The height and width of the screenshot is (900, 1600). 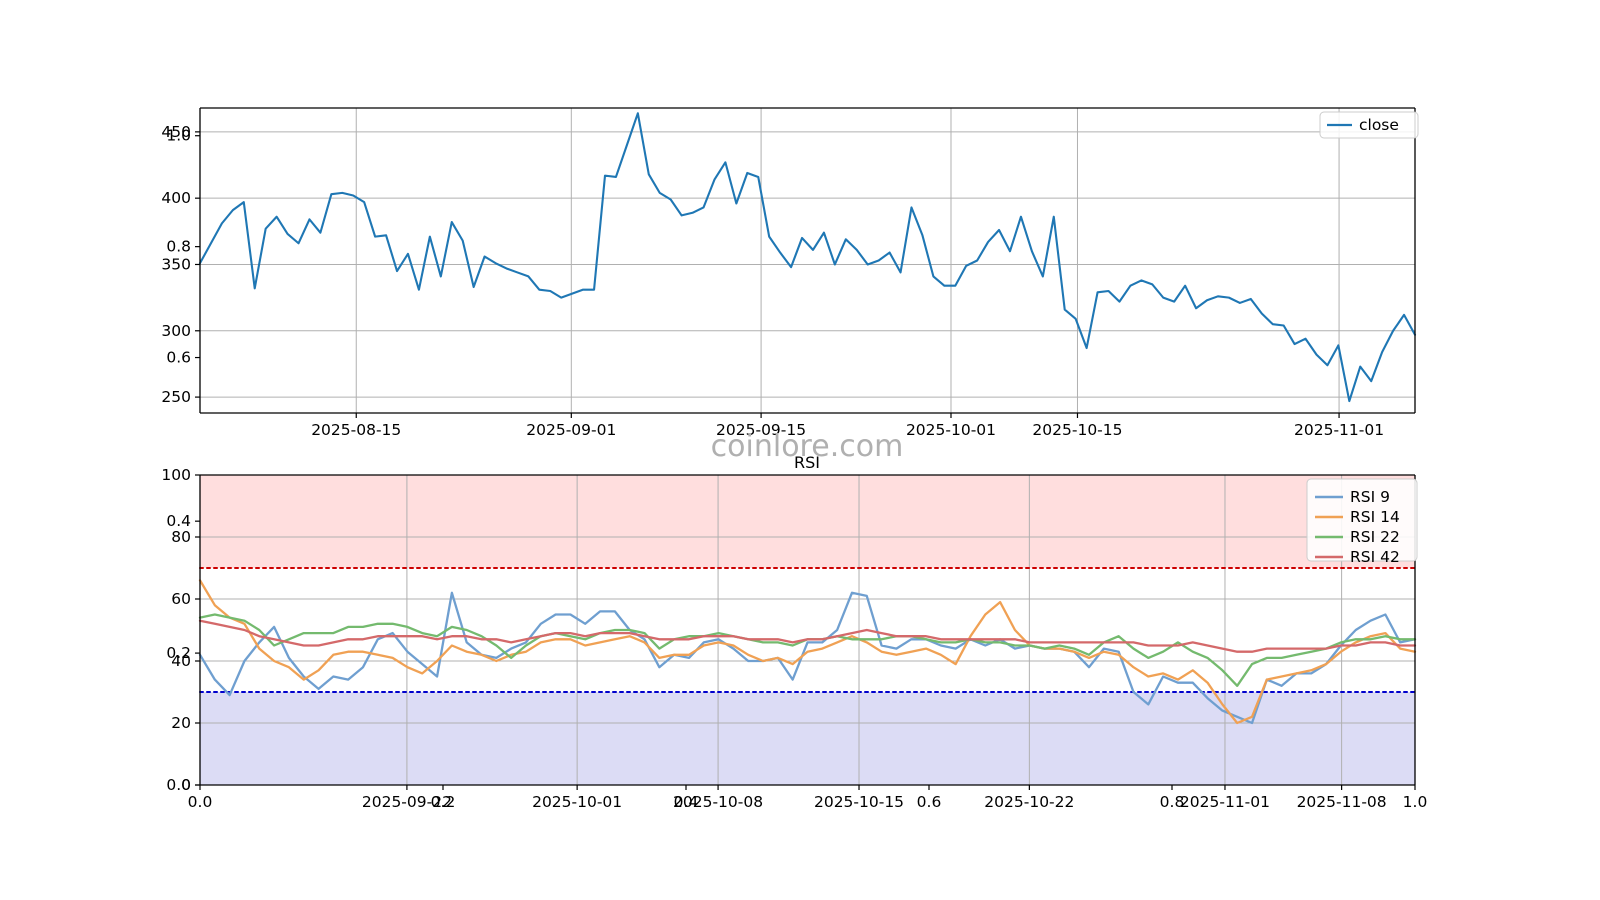 What do you see at coordinates (1375, 557) in the screenshot?
I see `legend-label-rsi-42: RSI 42` at bounding box center [1375, 557].